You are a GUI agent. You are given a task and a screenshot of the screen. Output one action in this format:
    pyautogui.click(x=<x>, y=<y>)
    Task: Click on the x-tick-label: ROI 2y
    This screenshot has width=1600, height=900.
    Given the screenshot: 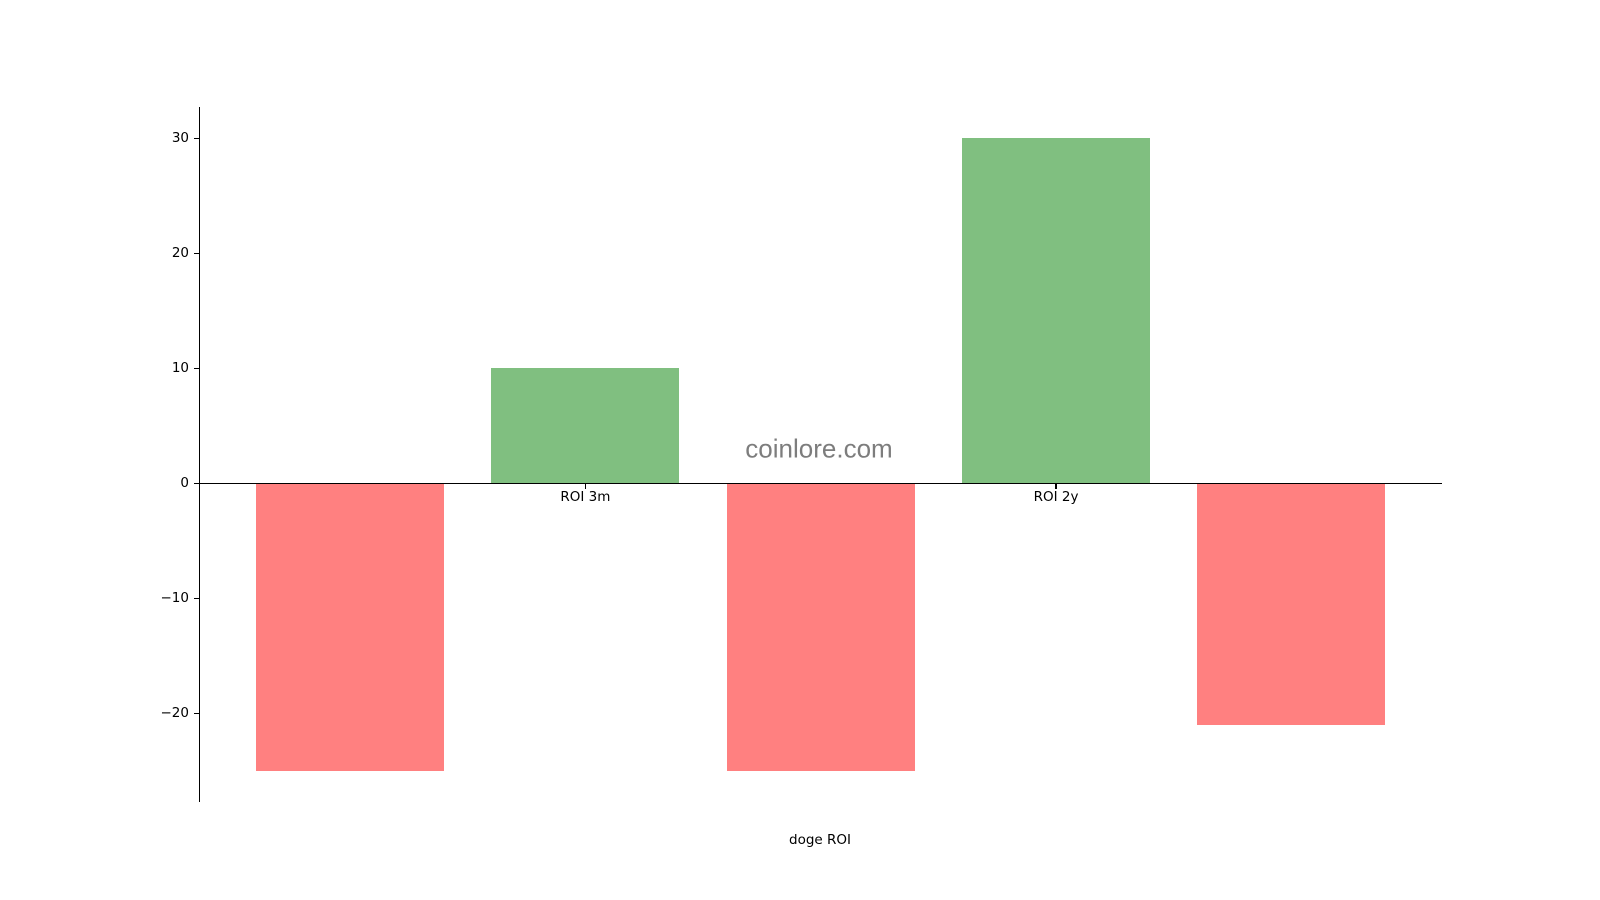 What is the action you would take?
    pyautogui.click(x=1056, y=496)
    